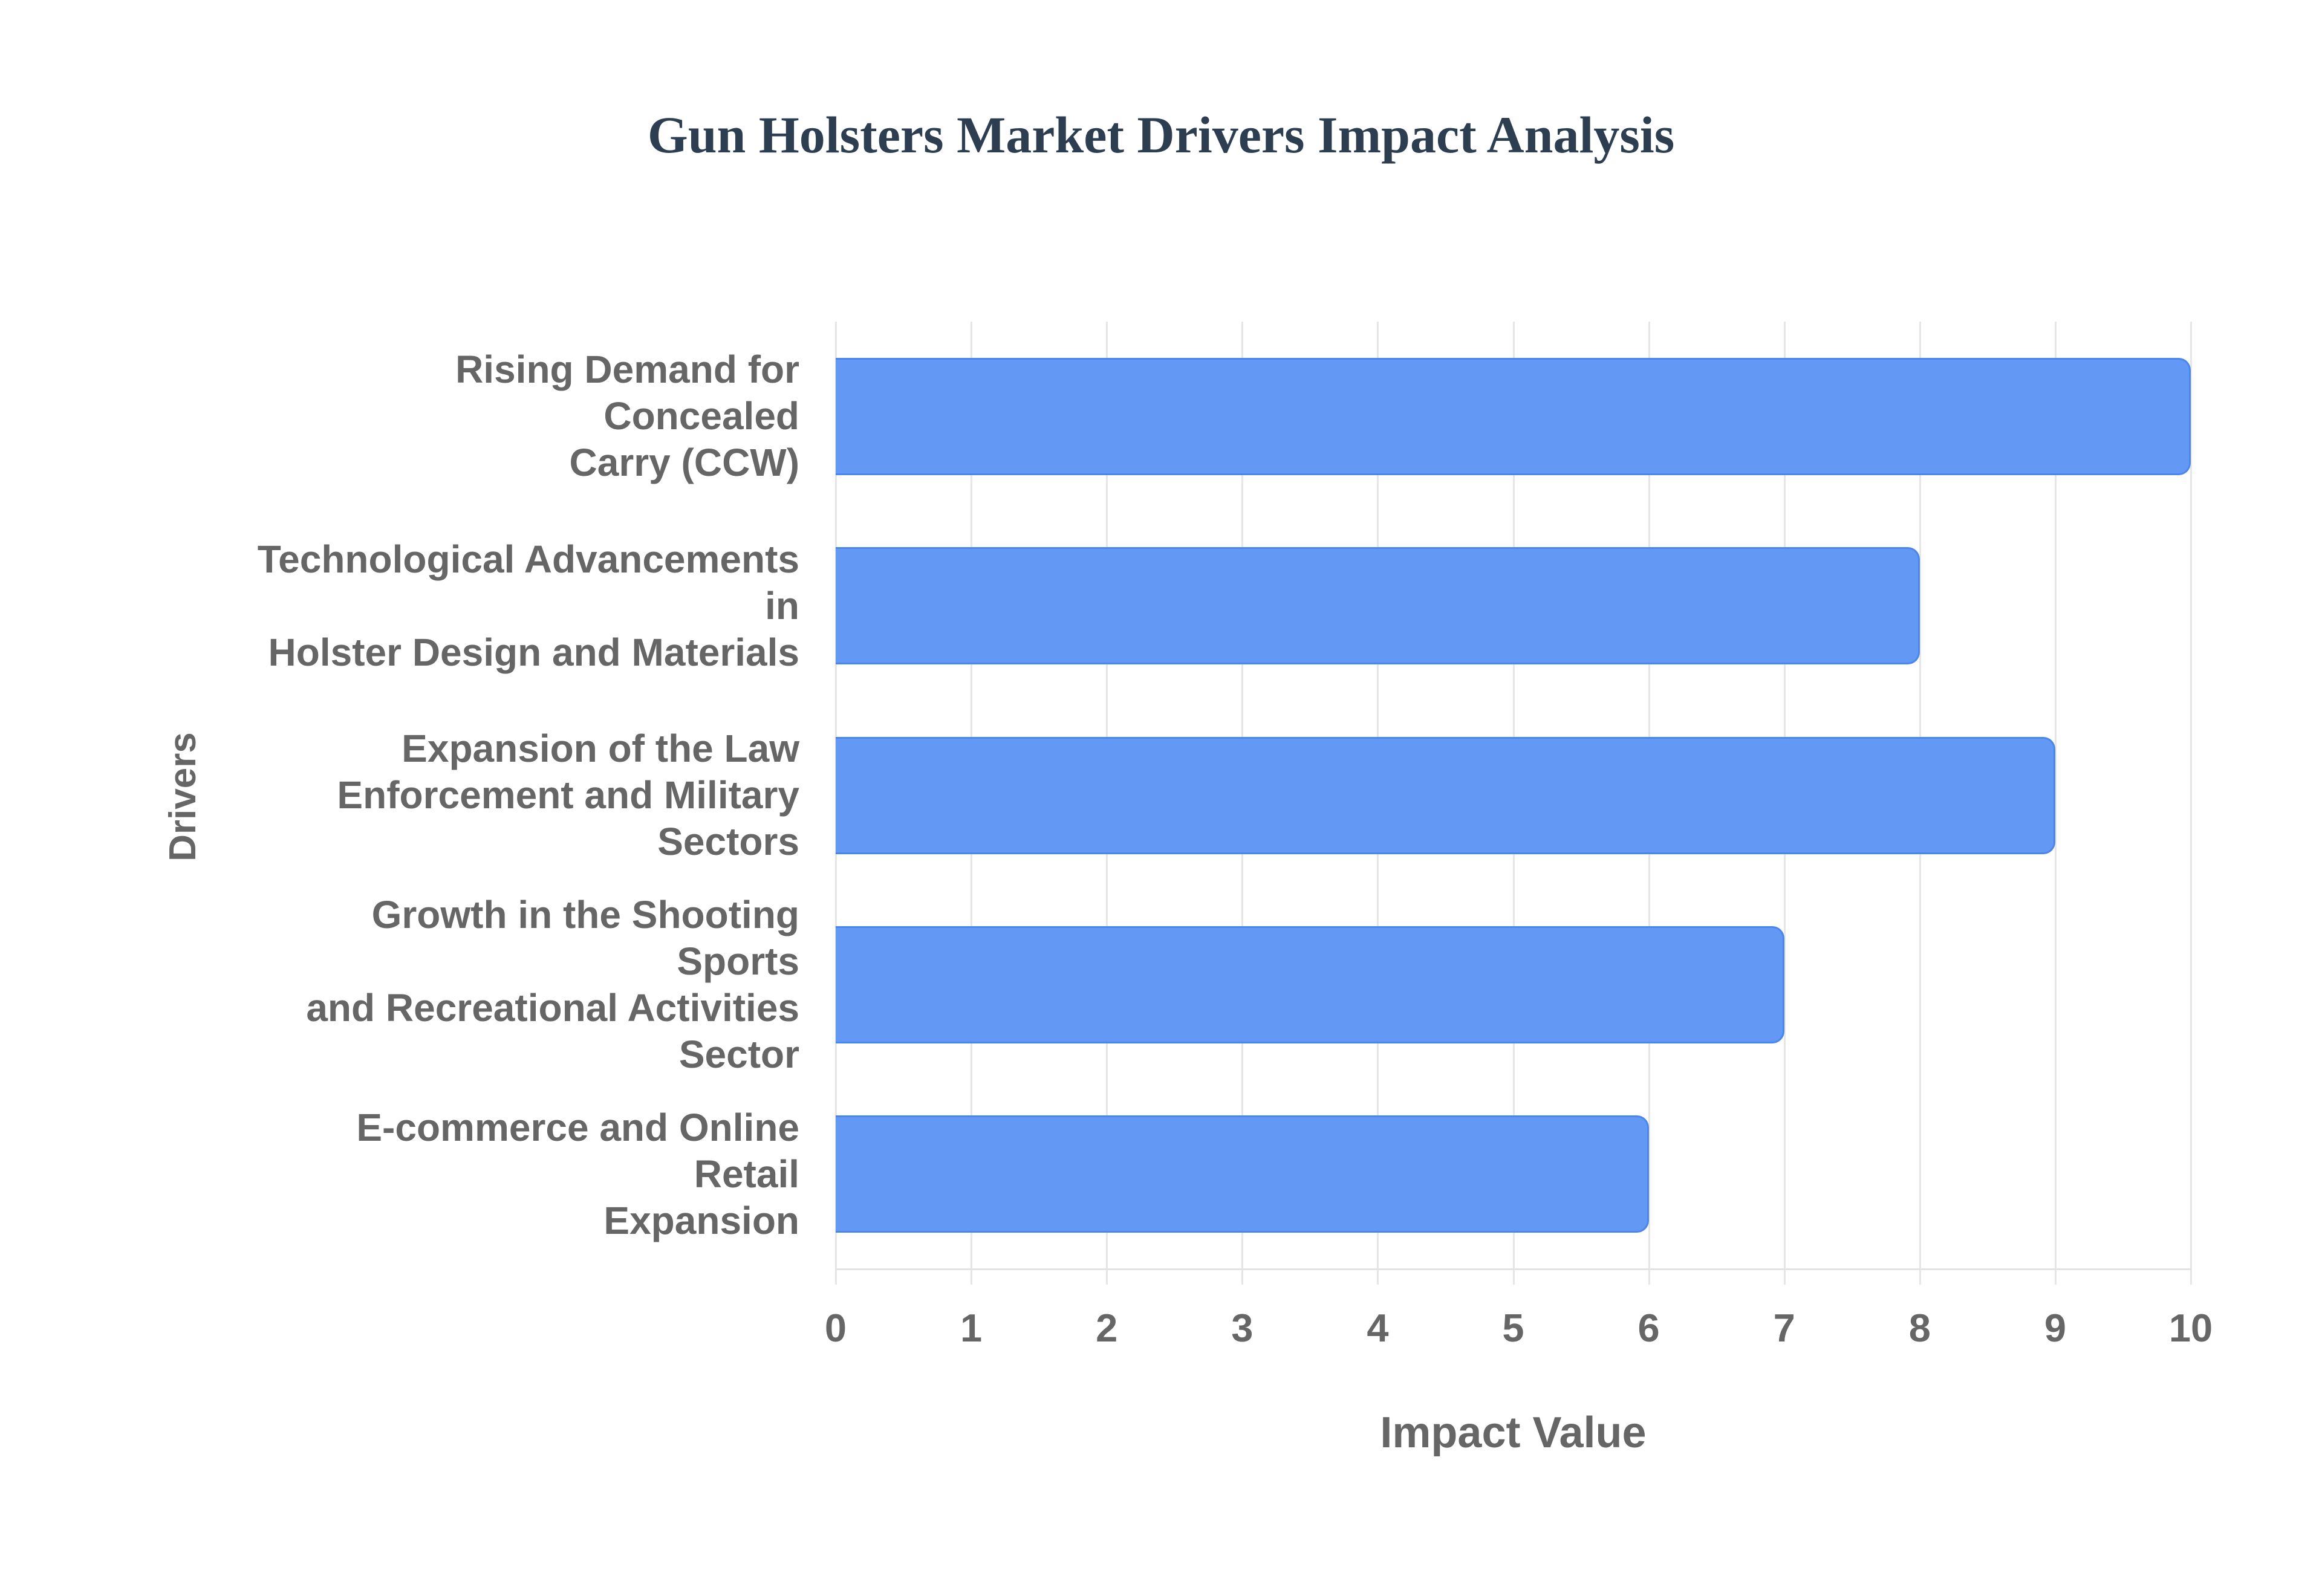  I want to click on x-axis-line, so click(1513, 1269).